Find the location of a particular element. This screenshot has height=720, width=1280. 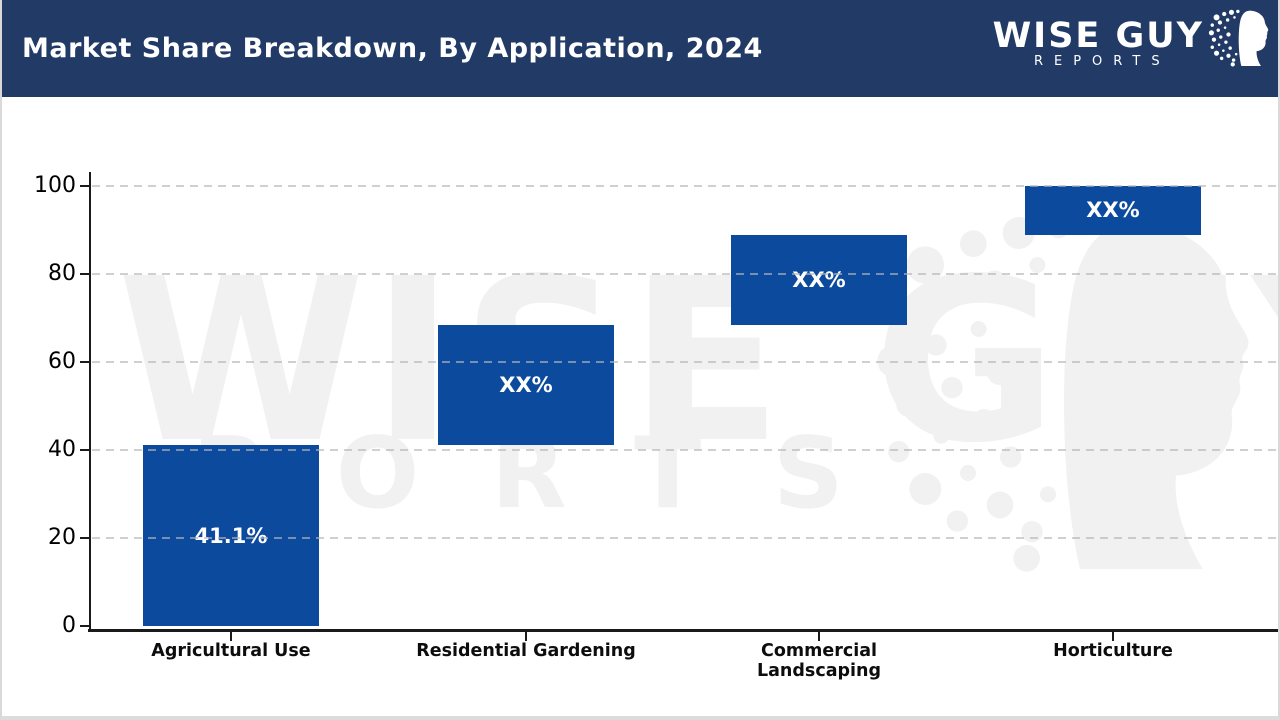

x-category-label: Residential Gardening is located at coordinates (526, 651).